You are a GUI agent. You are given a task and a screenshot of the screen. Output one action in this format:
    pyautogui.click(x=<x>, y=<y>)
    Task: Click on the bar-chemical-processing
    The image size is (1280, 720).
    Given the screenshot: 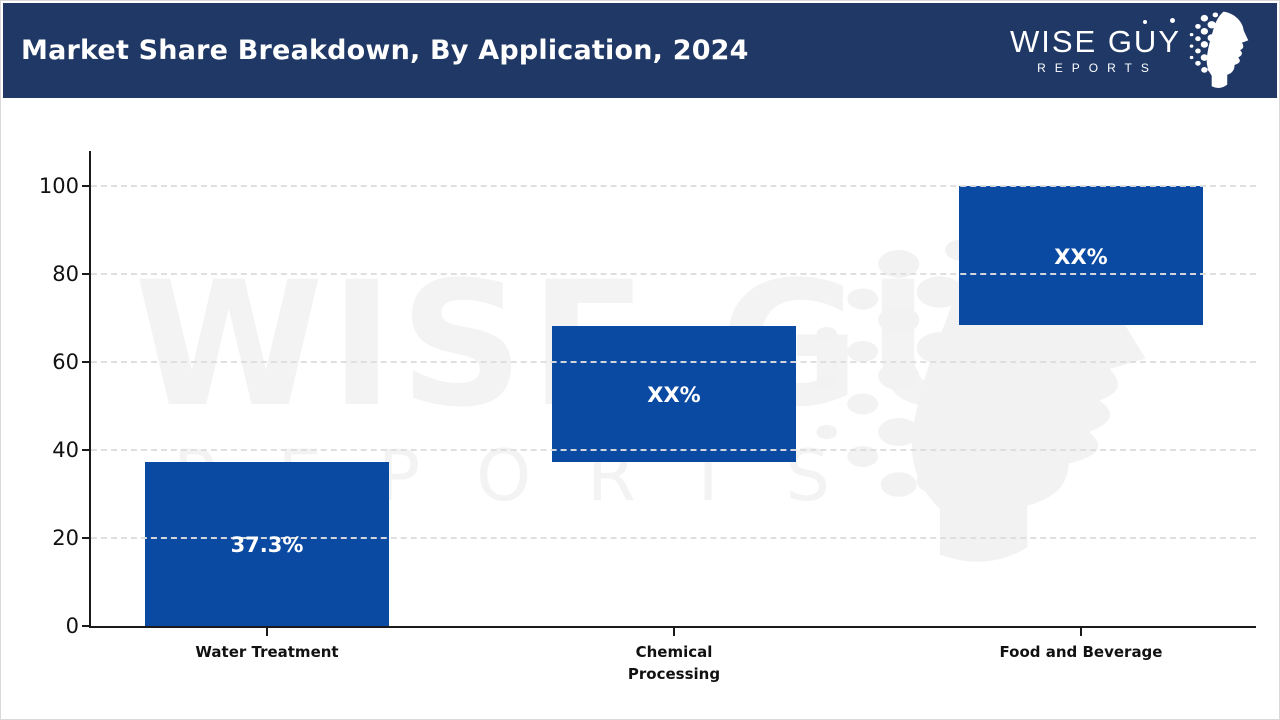 What is the action you would take?
    pyautogui.click(x=674, y=393)
    